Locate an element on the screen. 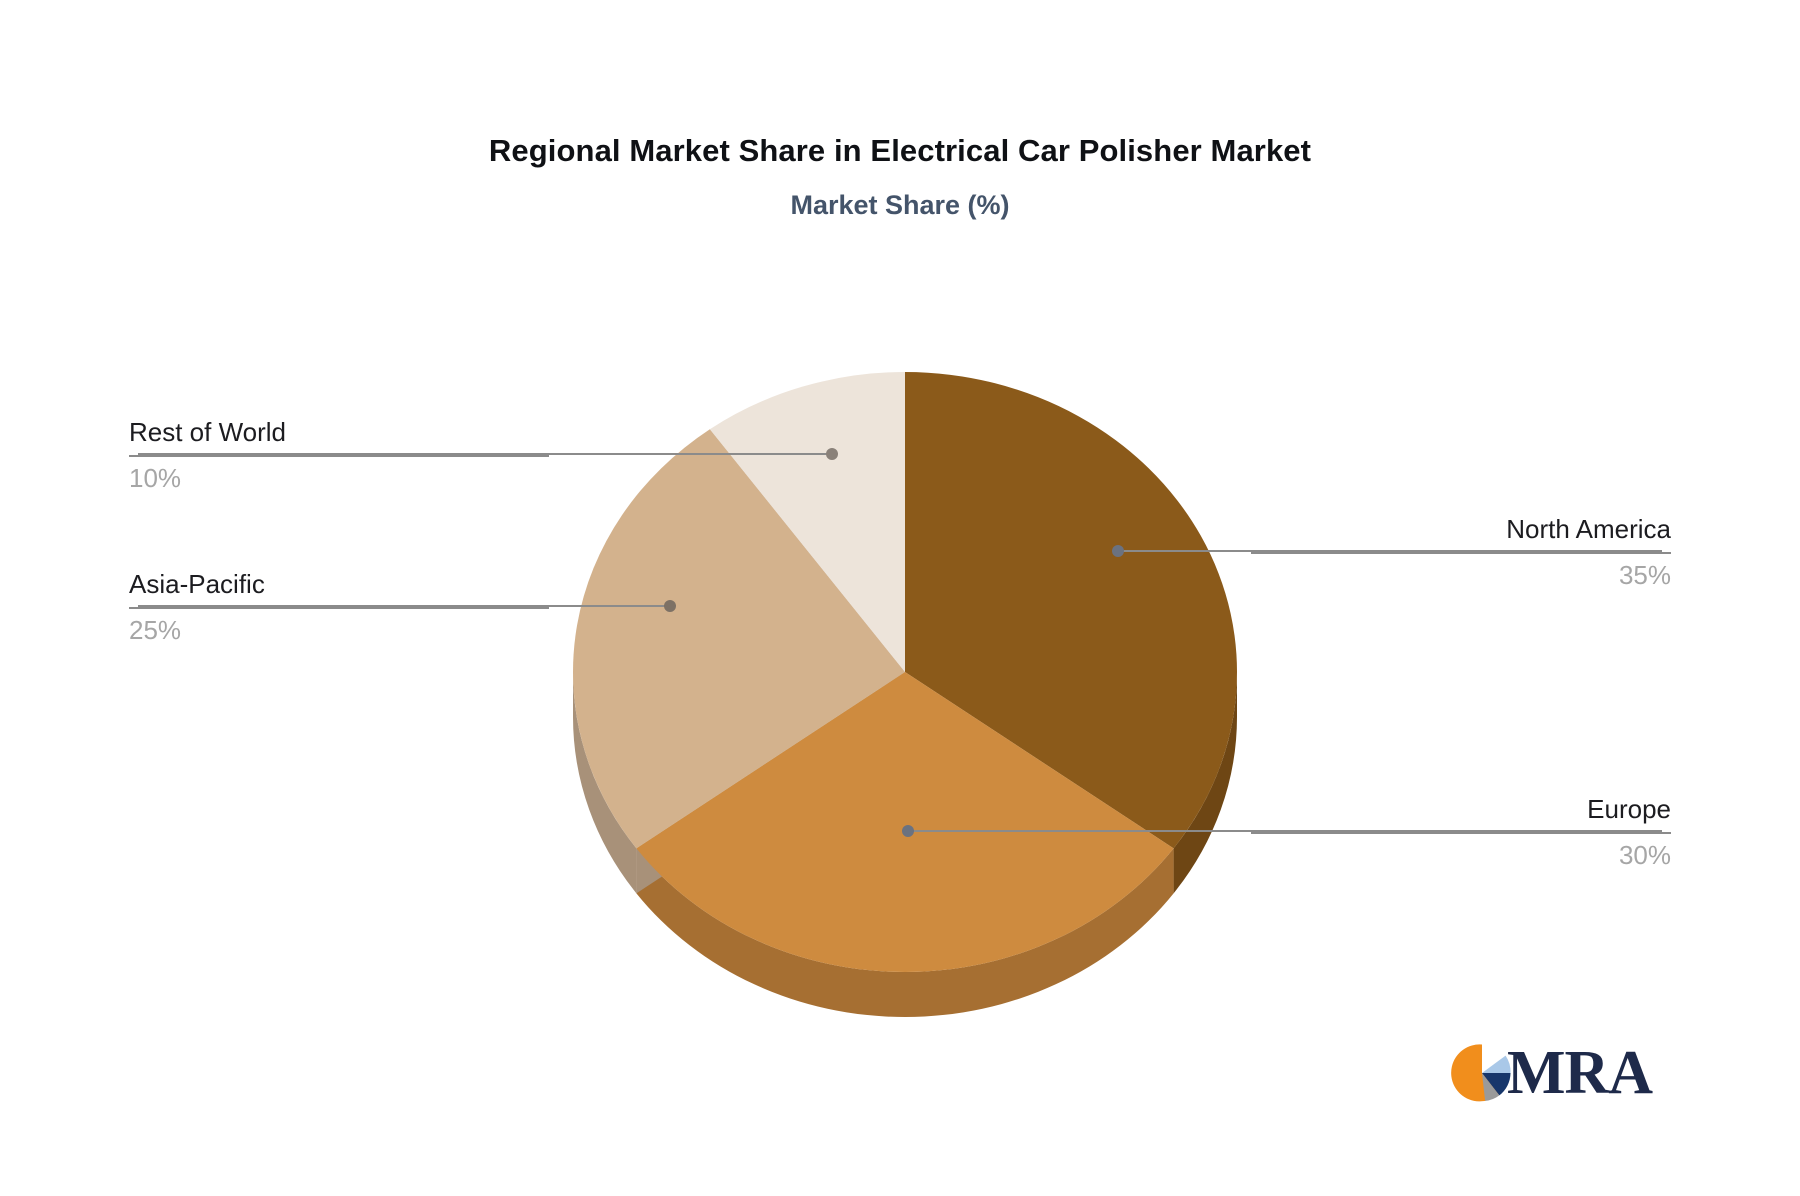  callout-rule-north-america is located at coordinates (1461, 553).